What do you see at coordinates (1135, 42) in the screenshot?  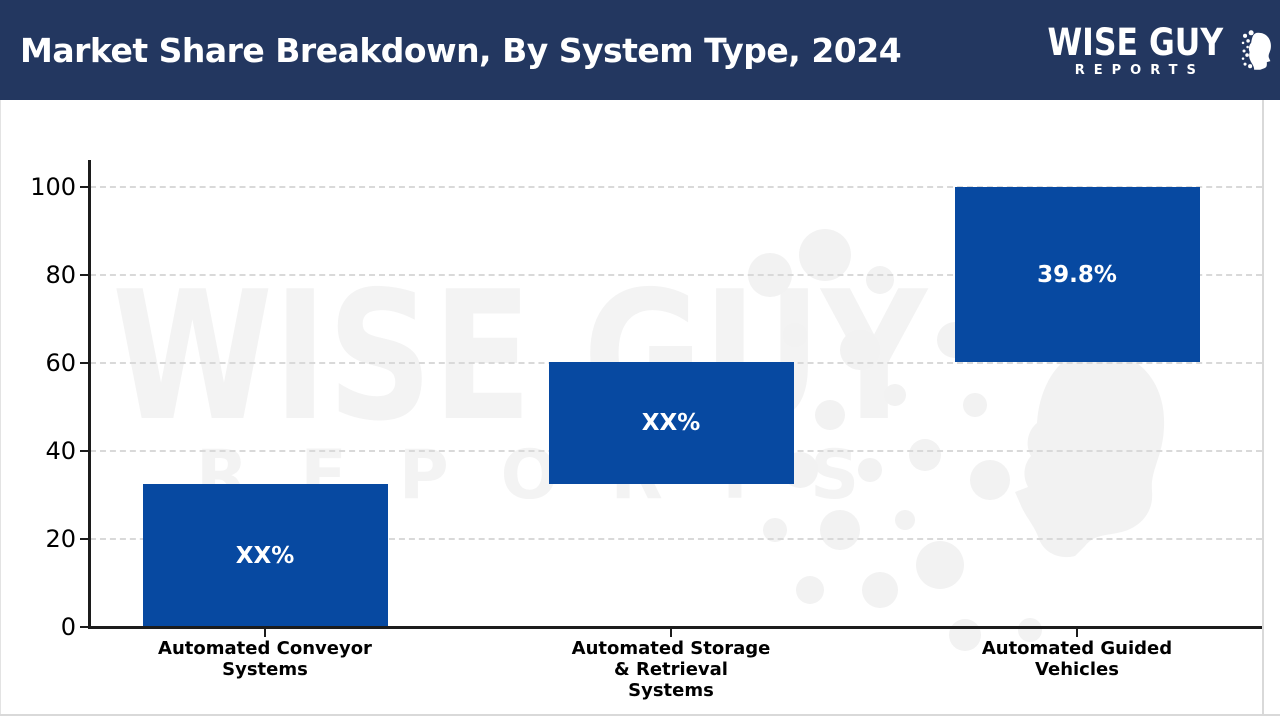 I see `logo-name: WISE GUY` at bounding box center [1135, 42].